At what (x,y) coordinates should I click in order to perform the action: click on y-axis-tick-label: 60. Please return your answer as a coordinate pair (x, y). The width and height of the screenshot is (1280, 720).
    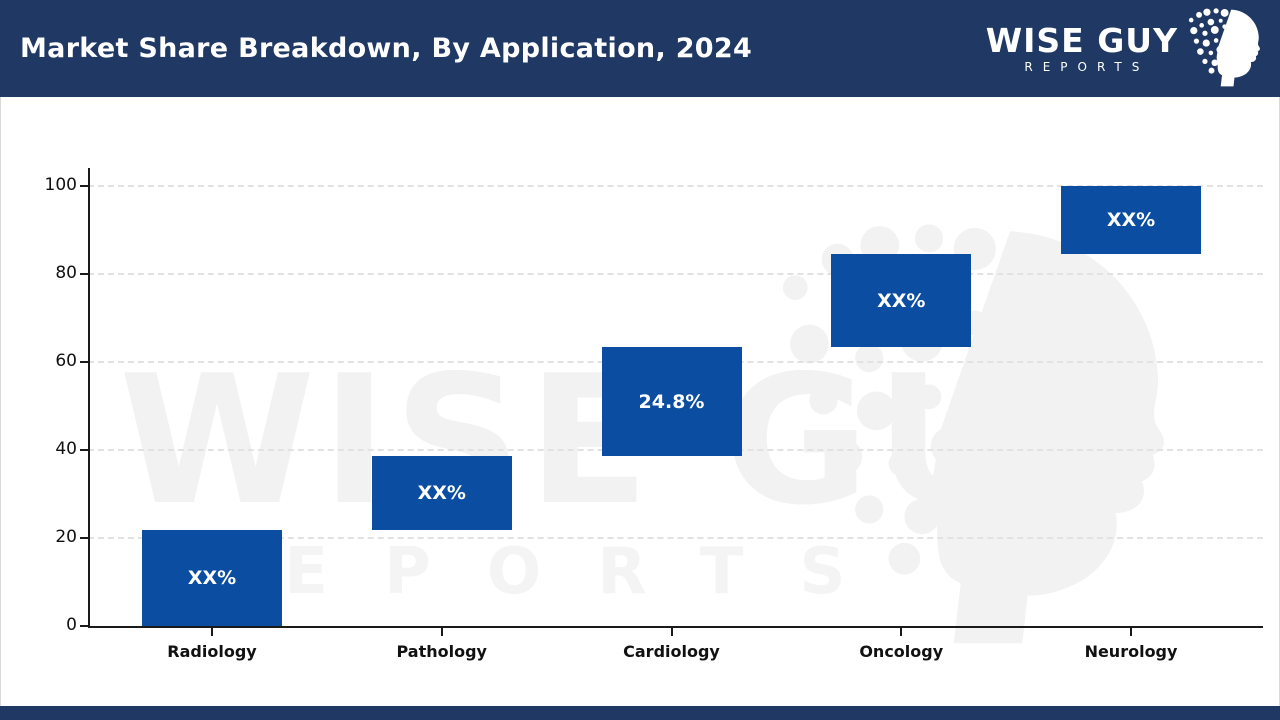
    Looking at the image, I should click on (66, 361).